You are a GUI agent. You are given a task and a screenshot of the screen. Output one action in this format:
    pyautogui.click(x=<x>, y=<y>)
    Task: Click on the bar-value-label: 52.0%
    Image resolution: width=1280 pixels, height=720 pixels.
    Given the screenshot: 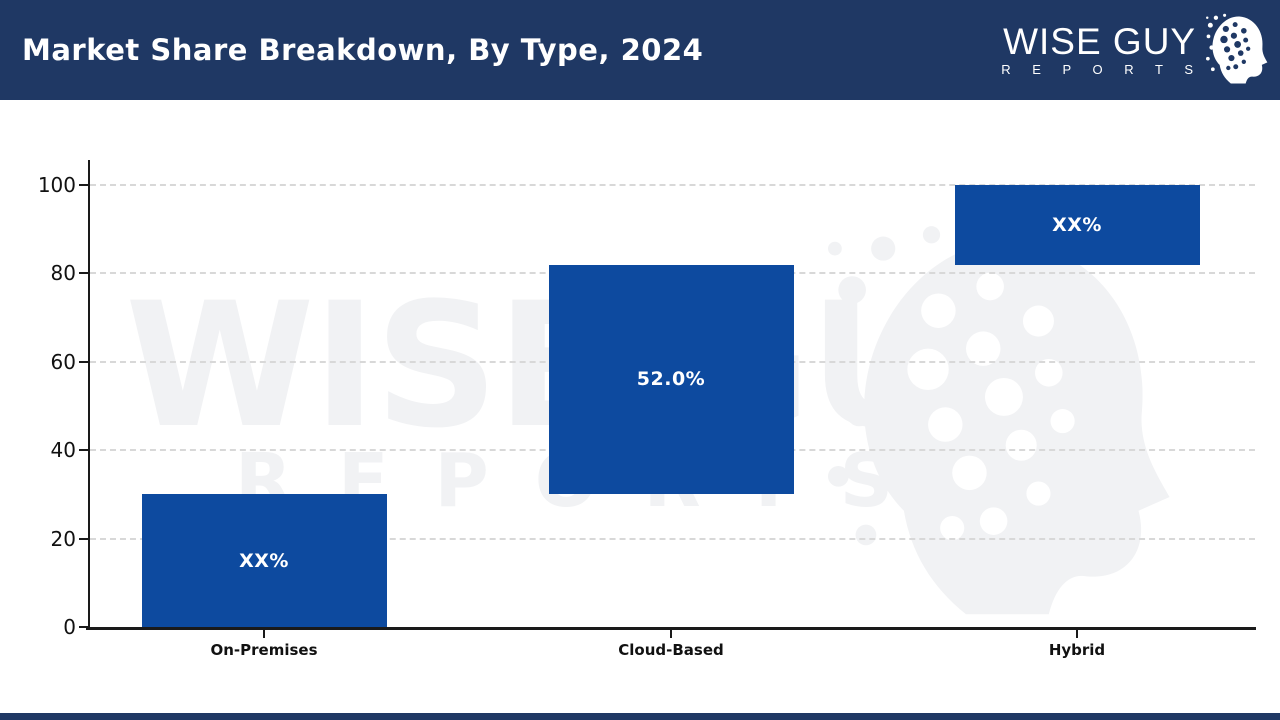 What is the action you would take?
    pyautogui.click(x=671, y=379)
    